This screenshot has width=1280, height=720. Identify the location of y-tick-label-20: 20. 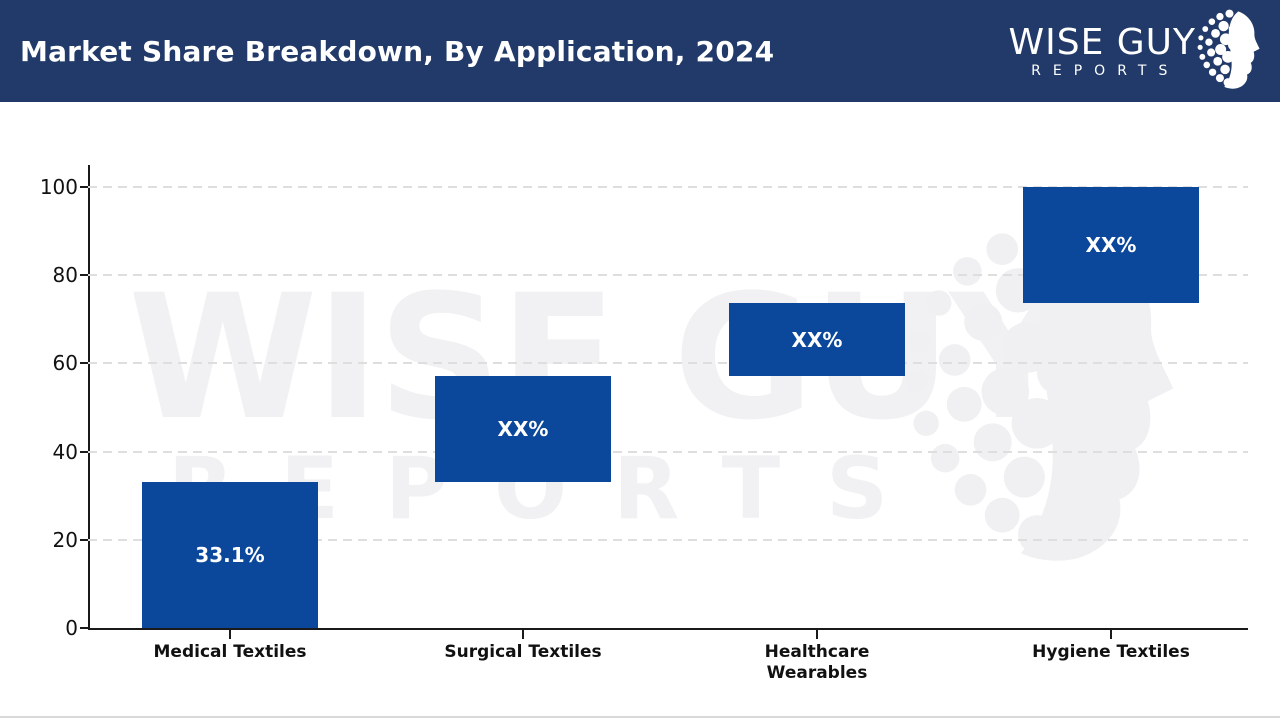
(65, 539).